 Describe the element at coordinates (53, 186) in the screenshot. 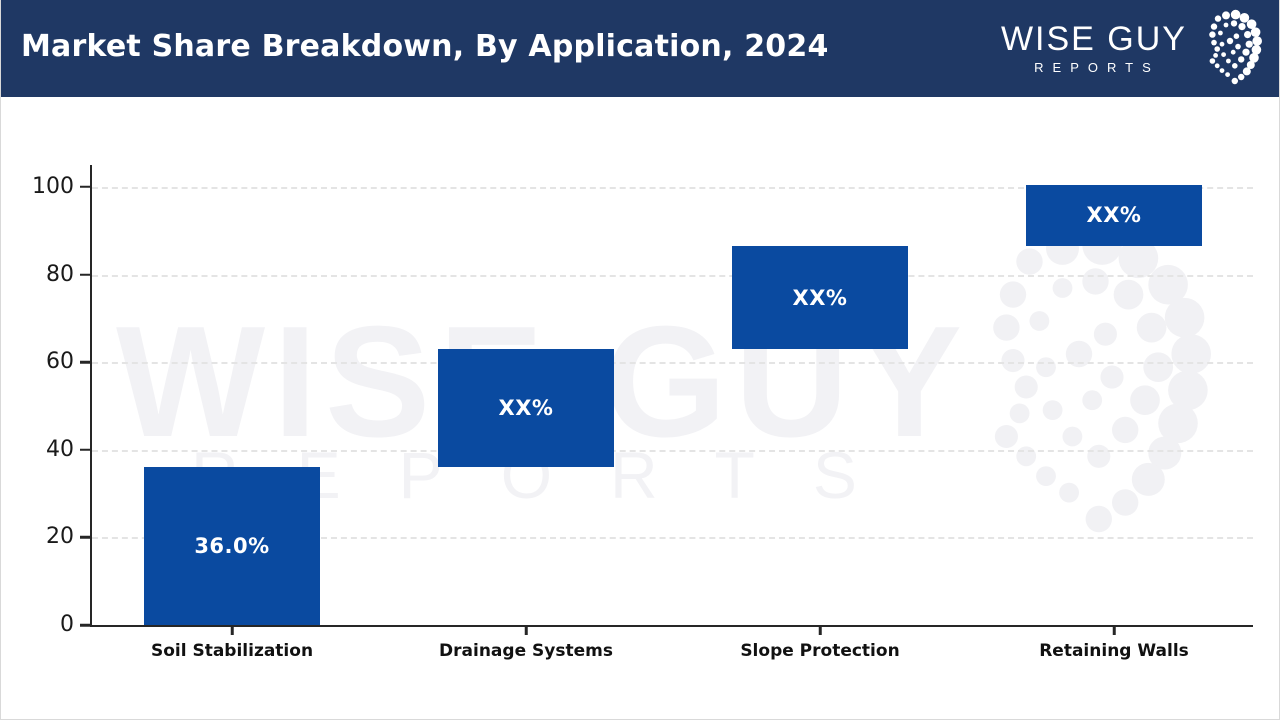

I see `y-axis-tick-label: 100` at that location.